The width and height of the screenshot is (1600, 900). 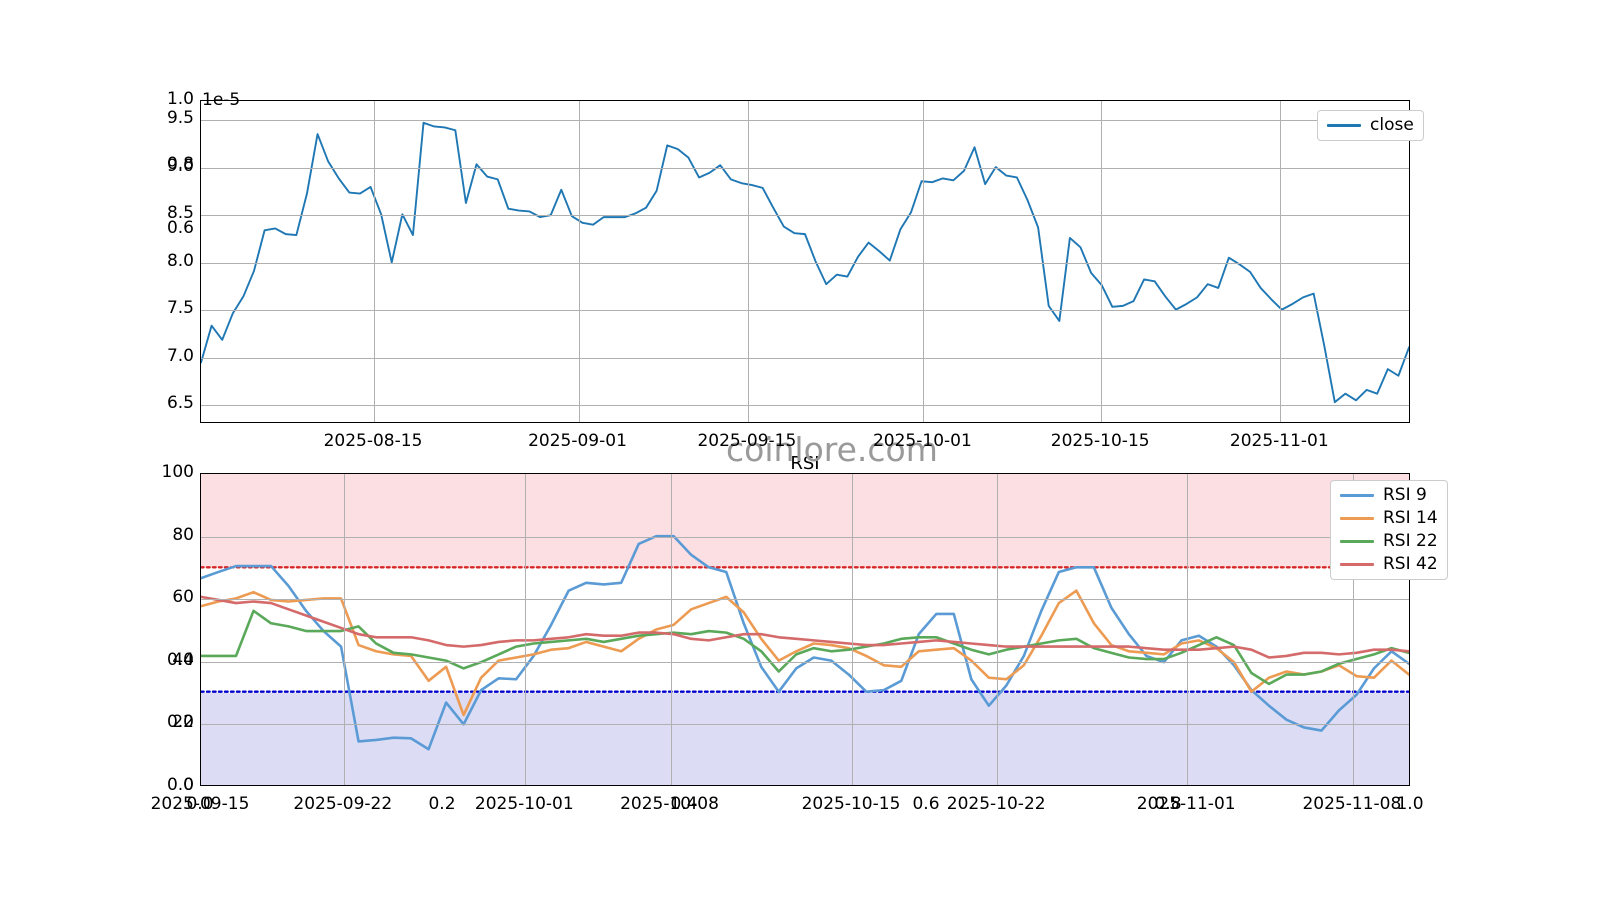 I want to click on legend-swatch-close, so click(x=1344, y=125).